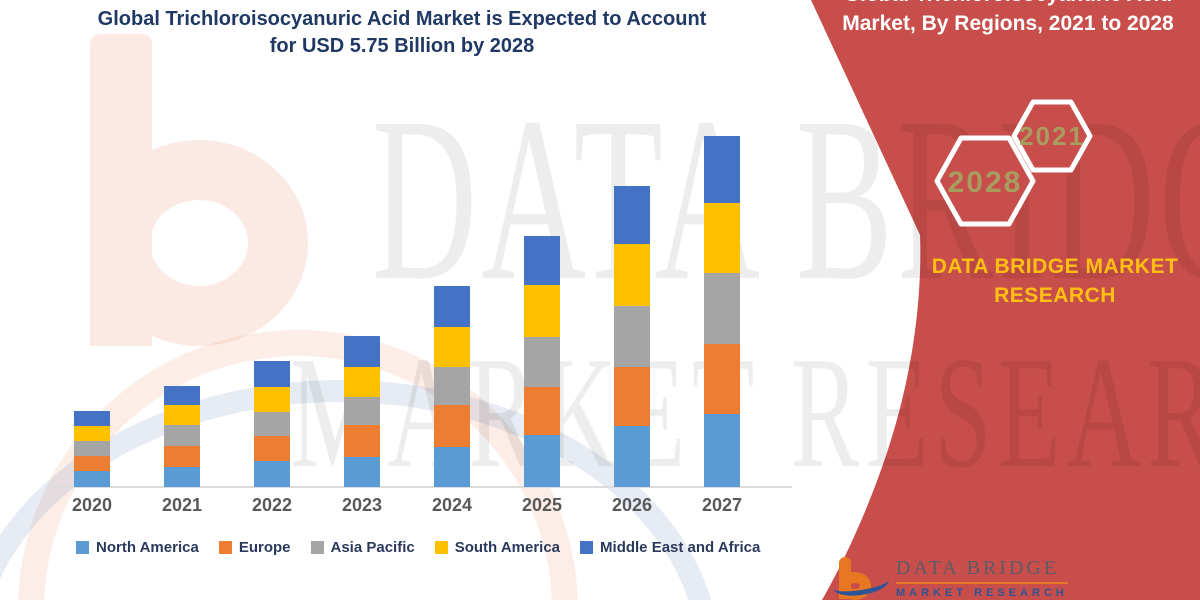 The width and height of the screenshot is (1200, 600). Describe the element at coordinates (632, 275) in the screenshot. I see `bar-segment-south-america-2026` at that location.